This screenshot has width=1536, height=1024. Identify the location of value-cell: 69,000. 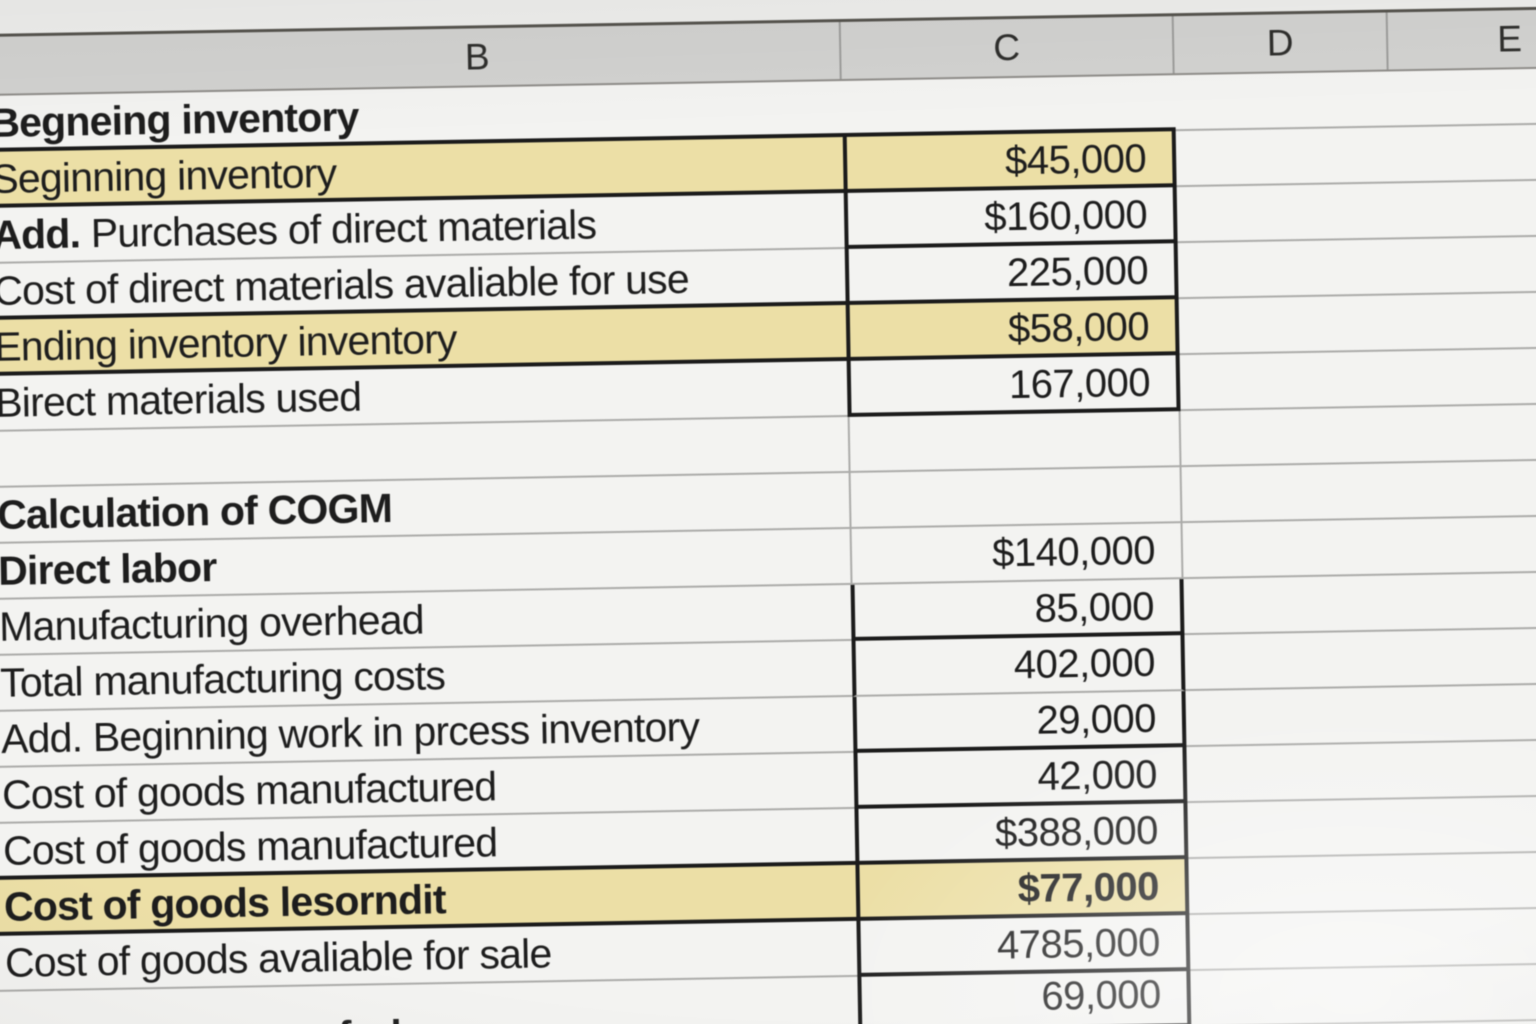
(1024, 997).